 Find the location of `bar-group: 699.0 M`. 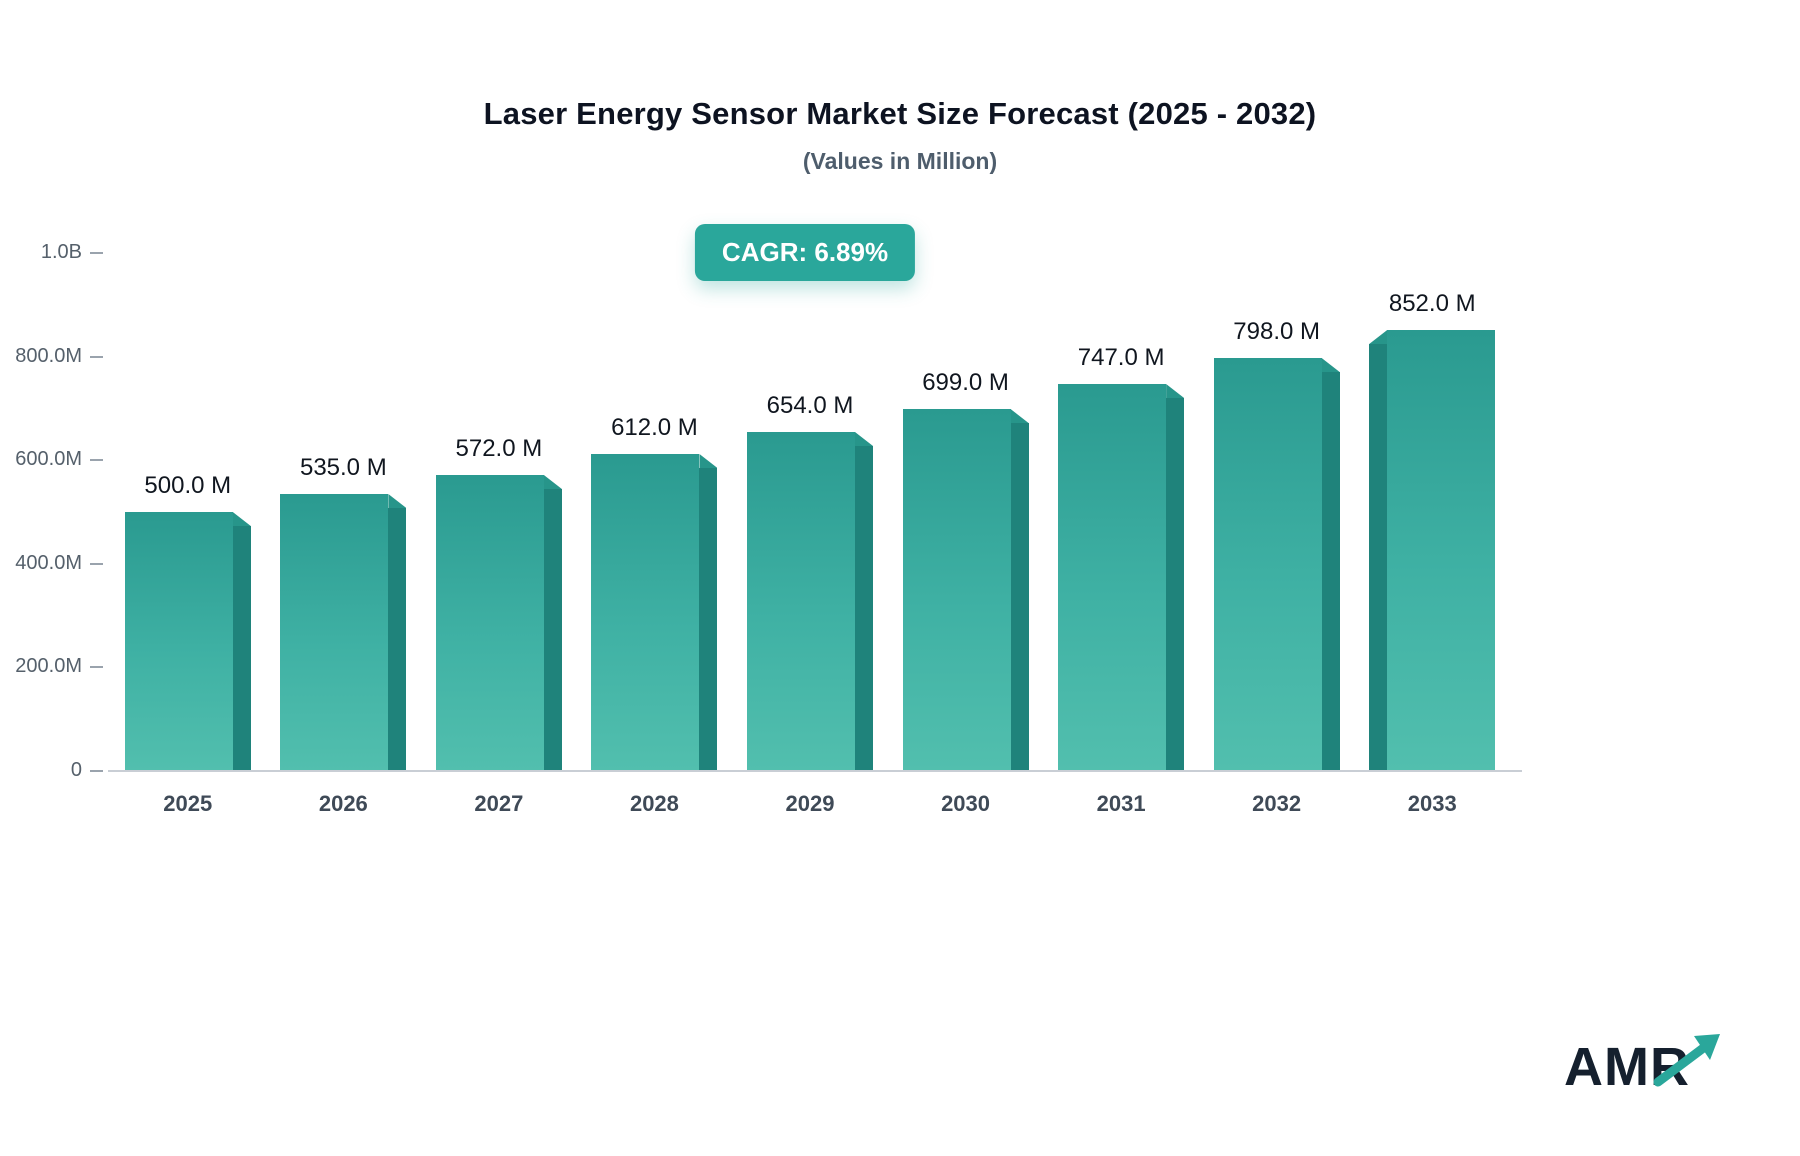

bar-group: 699.0 M is located at coordinates (965, 570).